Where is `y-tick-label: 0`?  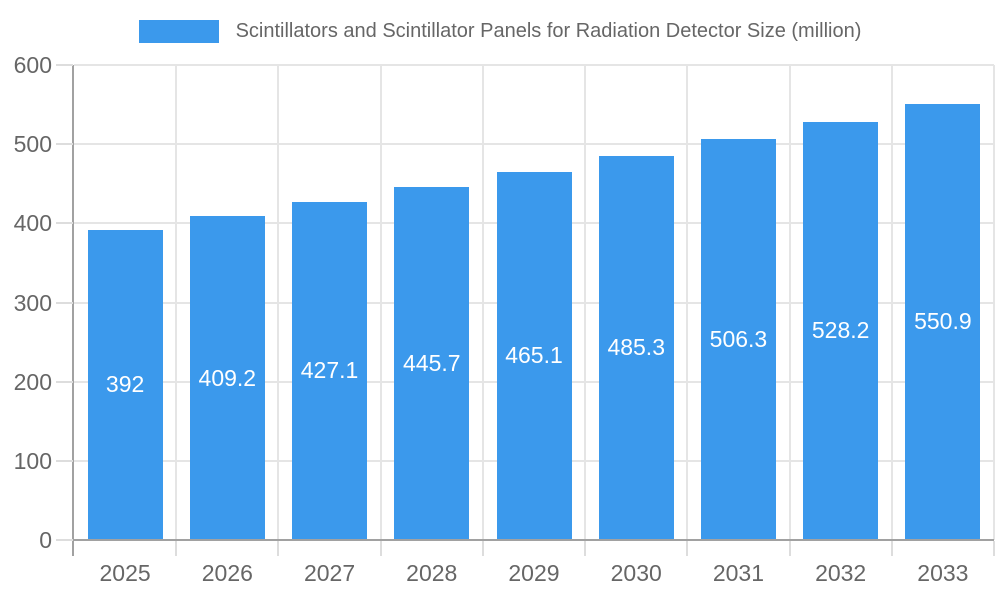
y-tick-label: 0 is located at coordinates (45, 540).